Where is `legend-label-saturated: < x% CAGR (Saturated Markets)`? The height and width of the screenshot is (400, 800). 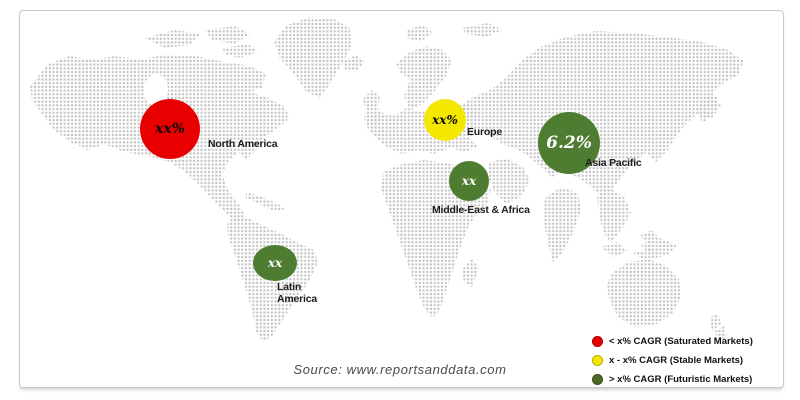
legend-label-saturated: < x% CAGR (Saturated Markets) is located at coordinates (681, 341).